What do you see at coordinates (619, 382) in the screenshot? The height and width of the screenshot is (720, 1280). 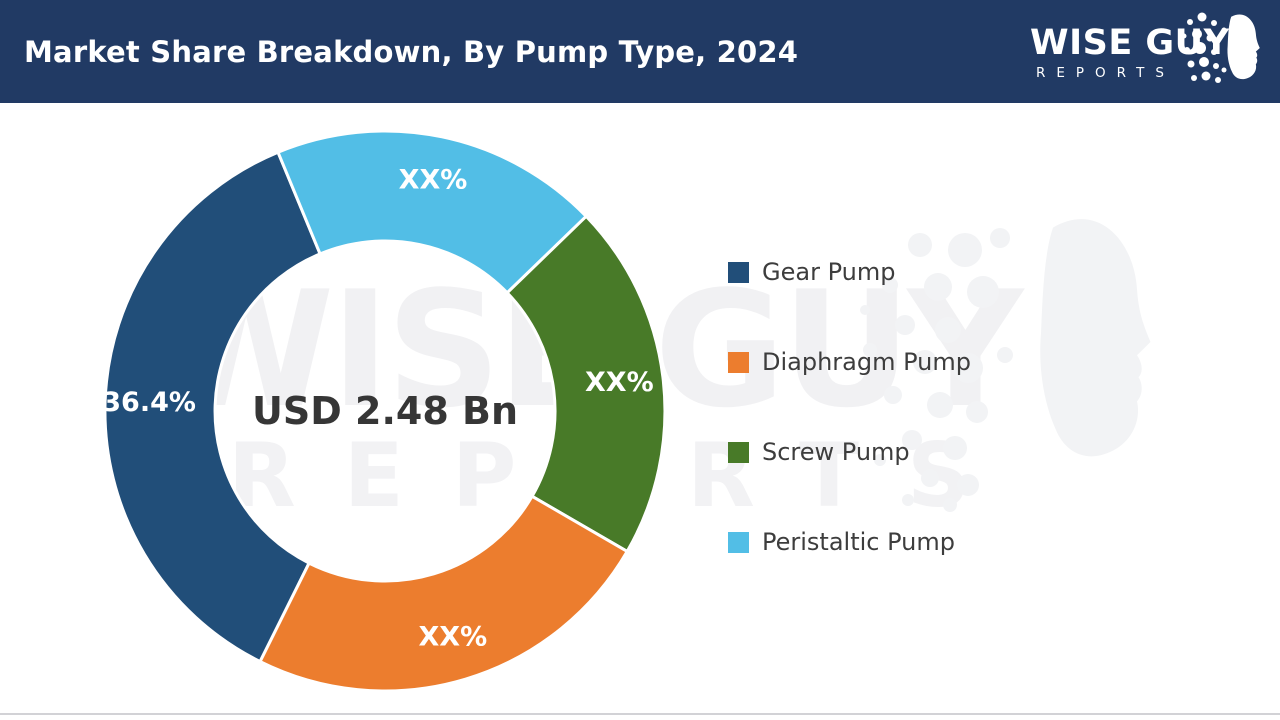 I see `slice-label-screw-pump: XX%` at bounding box center [619, 382].